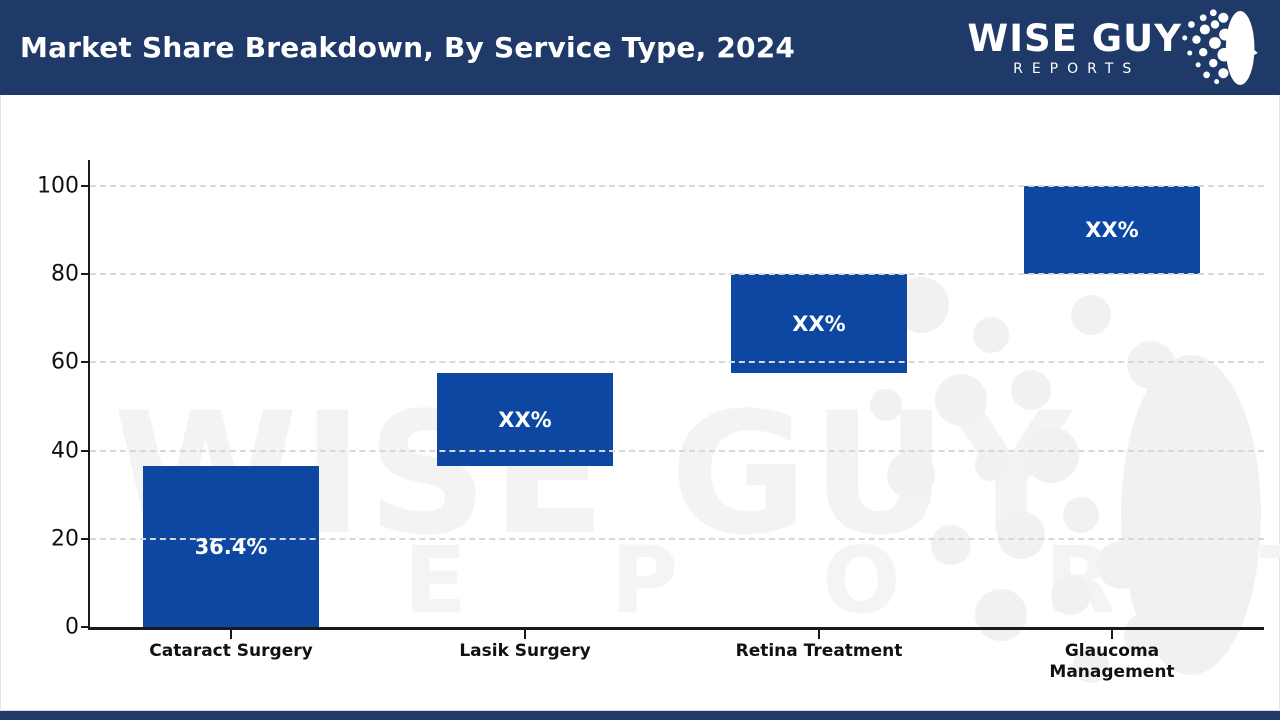  What do you see at coordinates (819, 651) in the screenshot?
I see `x-category-label: Retina Treatment` at bounding box center [819, 651].